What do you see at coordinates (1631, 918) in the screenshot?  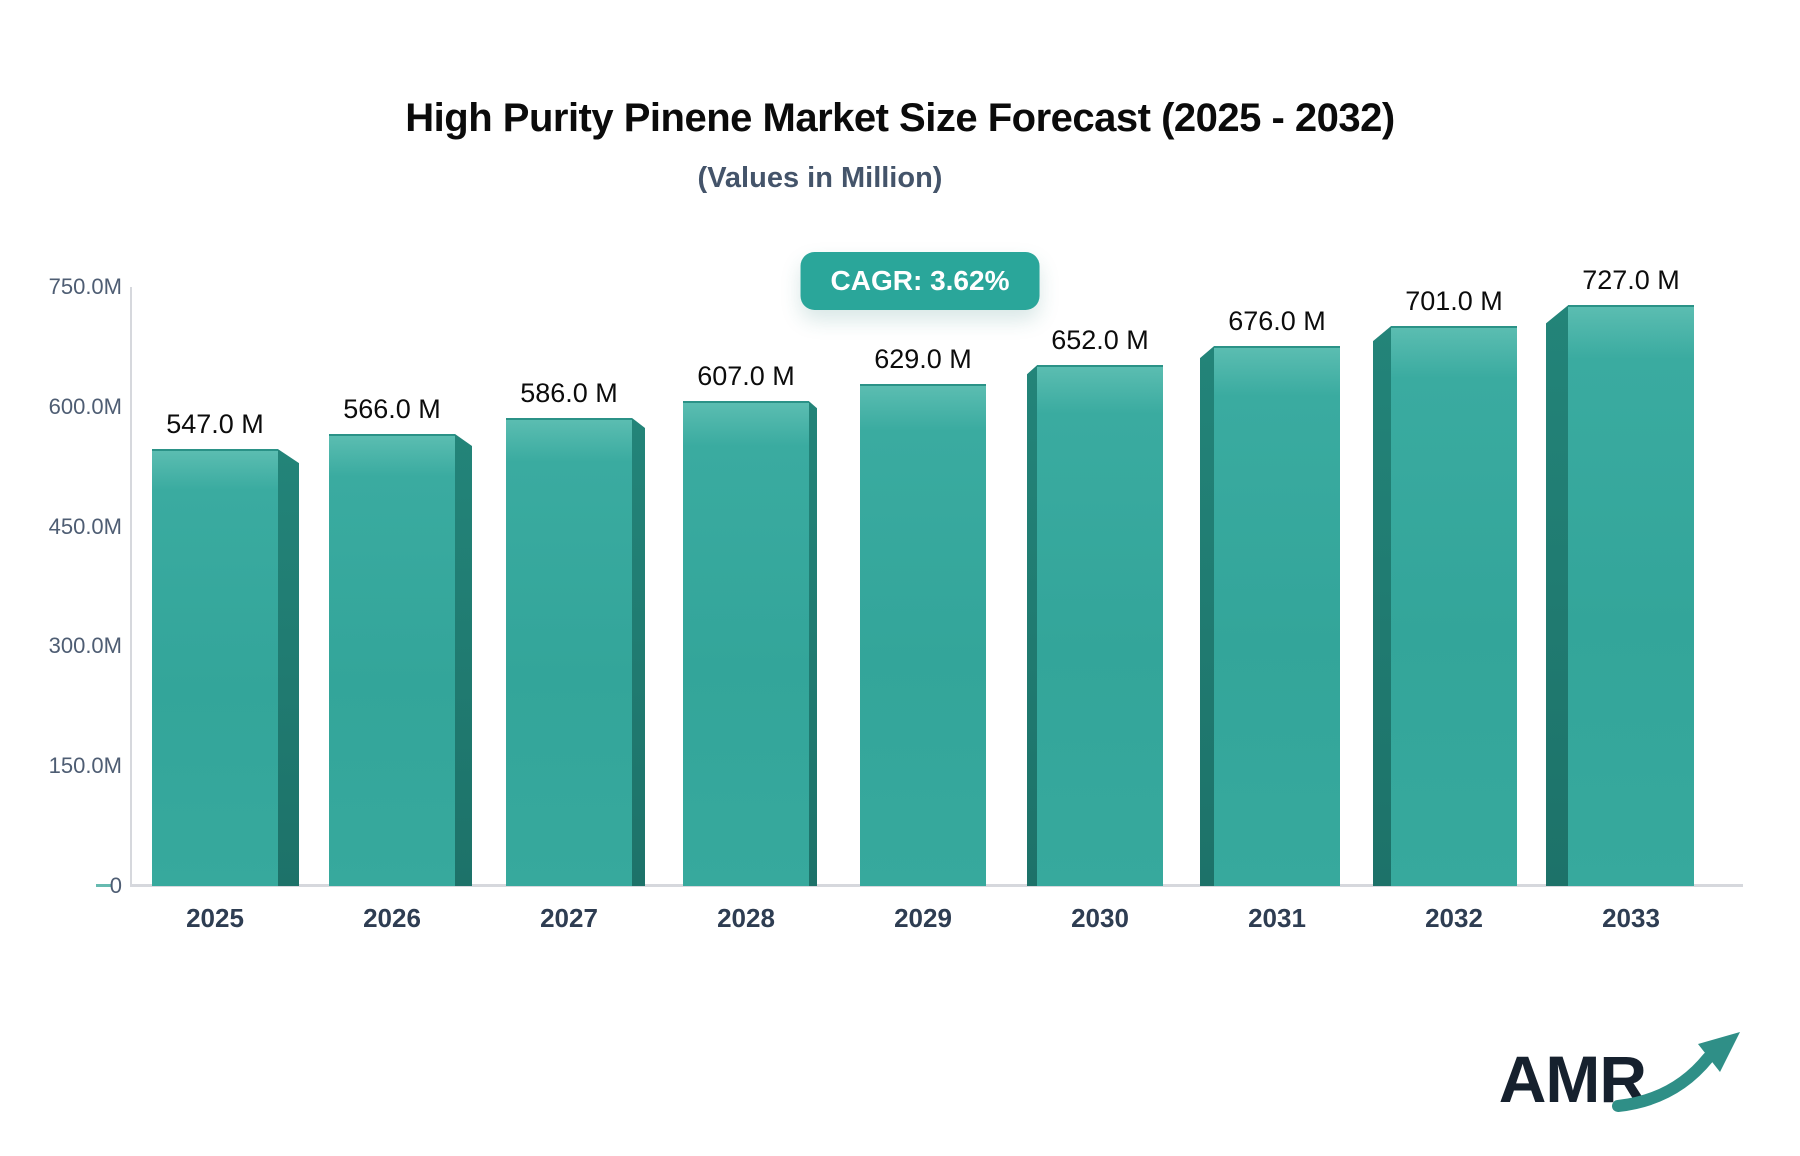 I see `x-axis-category-label: 2033` at bounding box center [1631, 918].